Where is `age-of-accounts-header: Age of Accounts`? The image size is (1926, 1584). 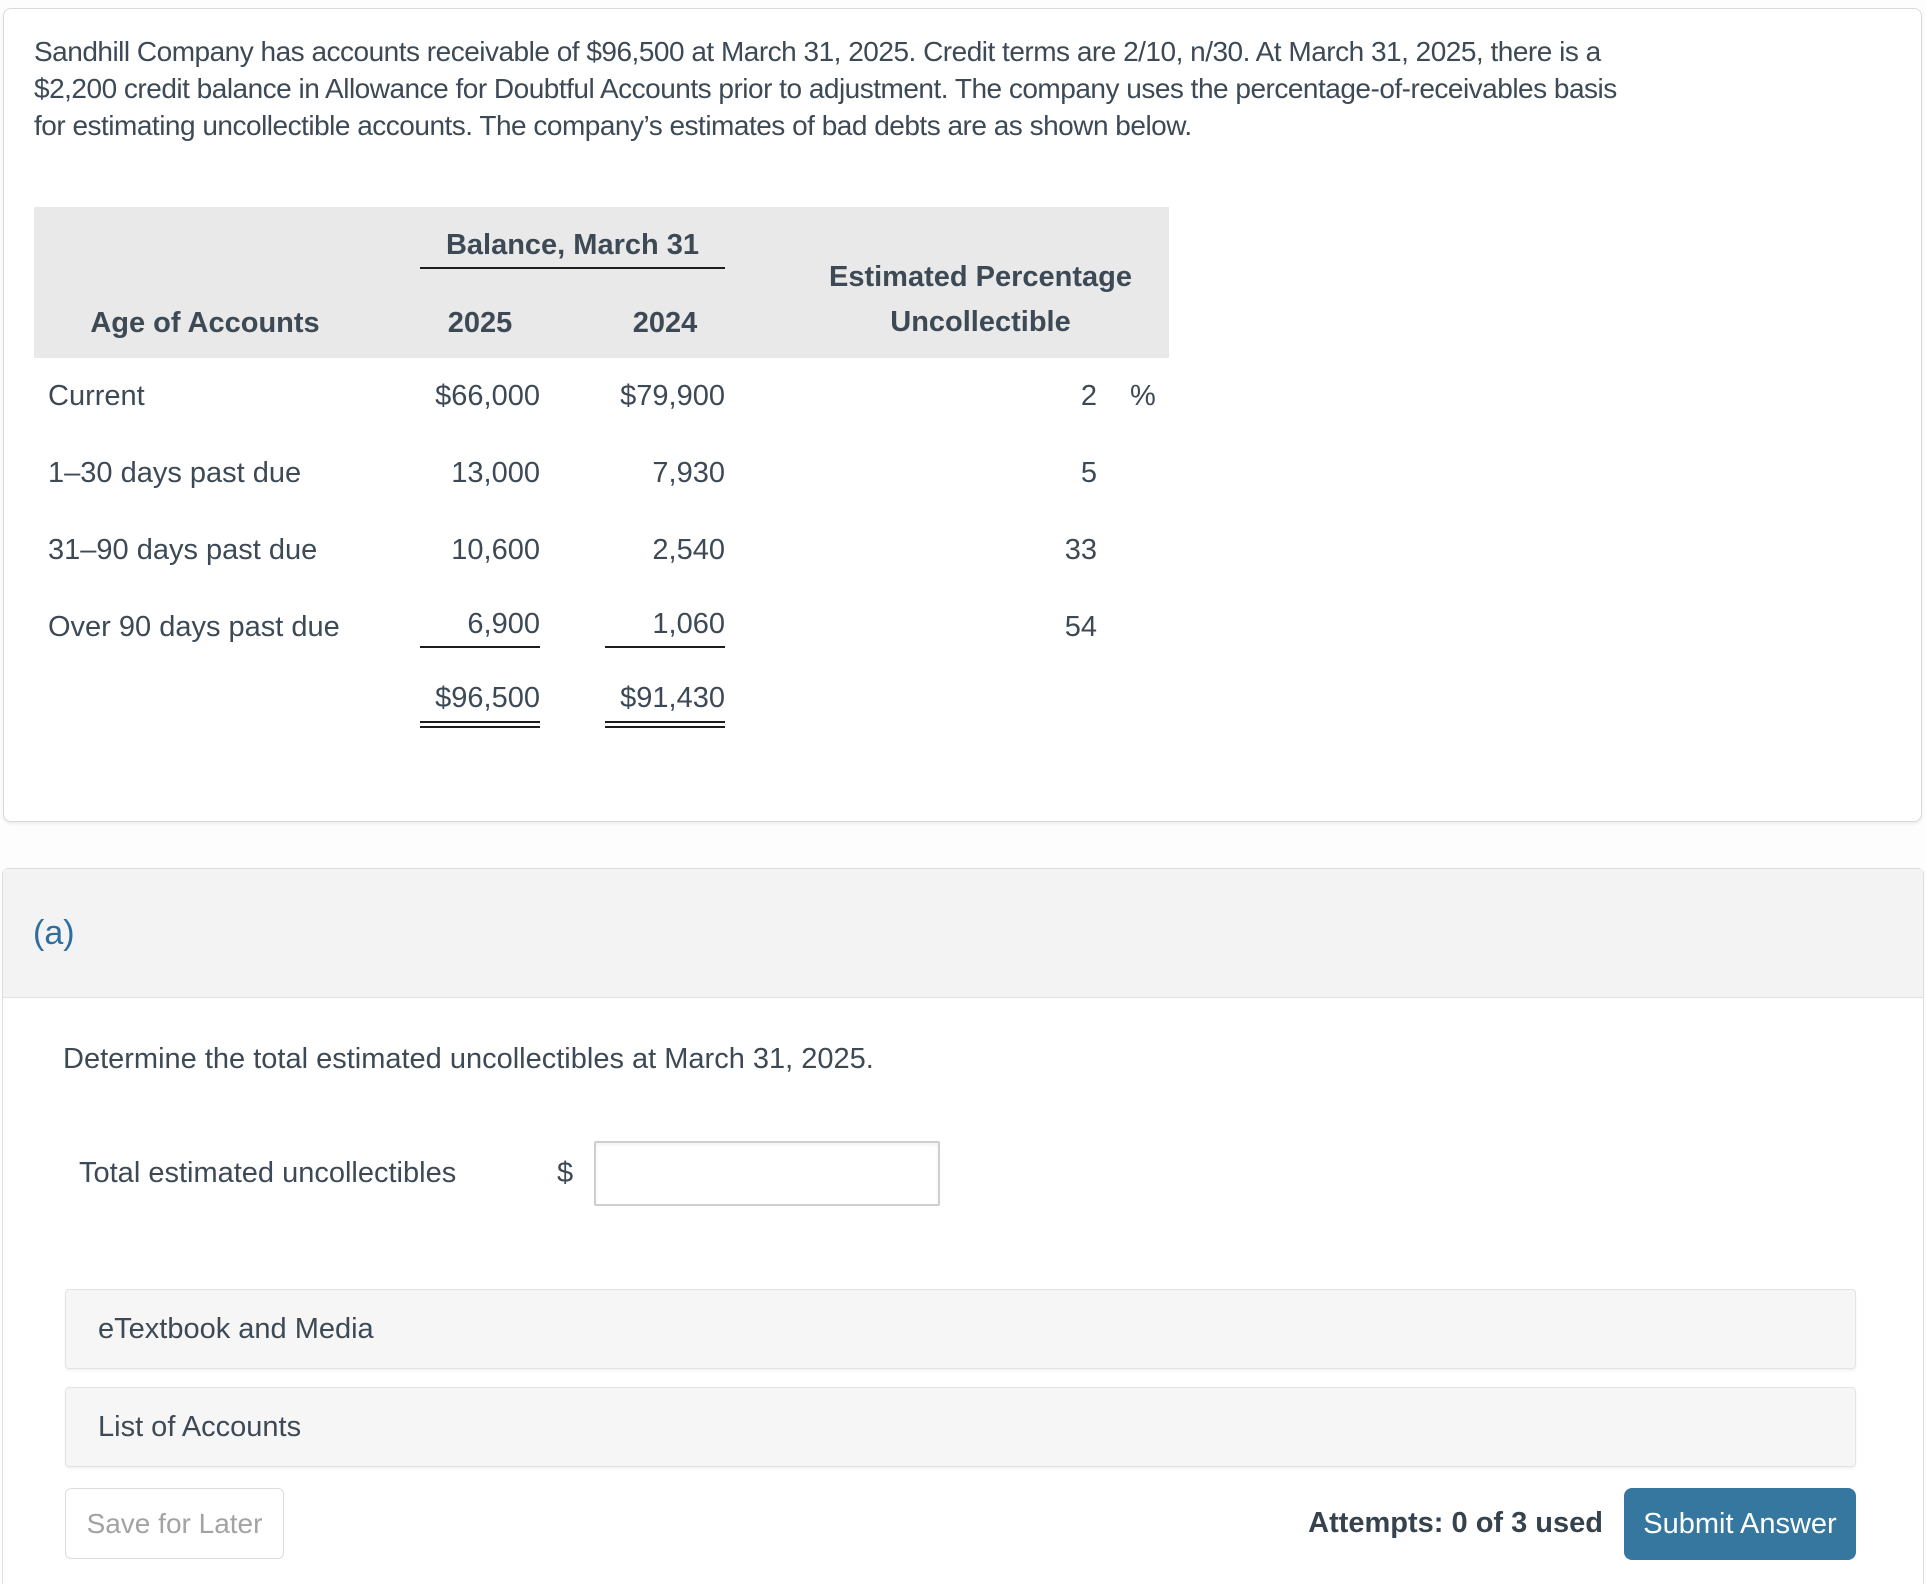 age-of-accounts-header: Age of Accounts is located at coordinates (205, 323).